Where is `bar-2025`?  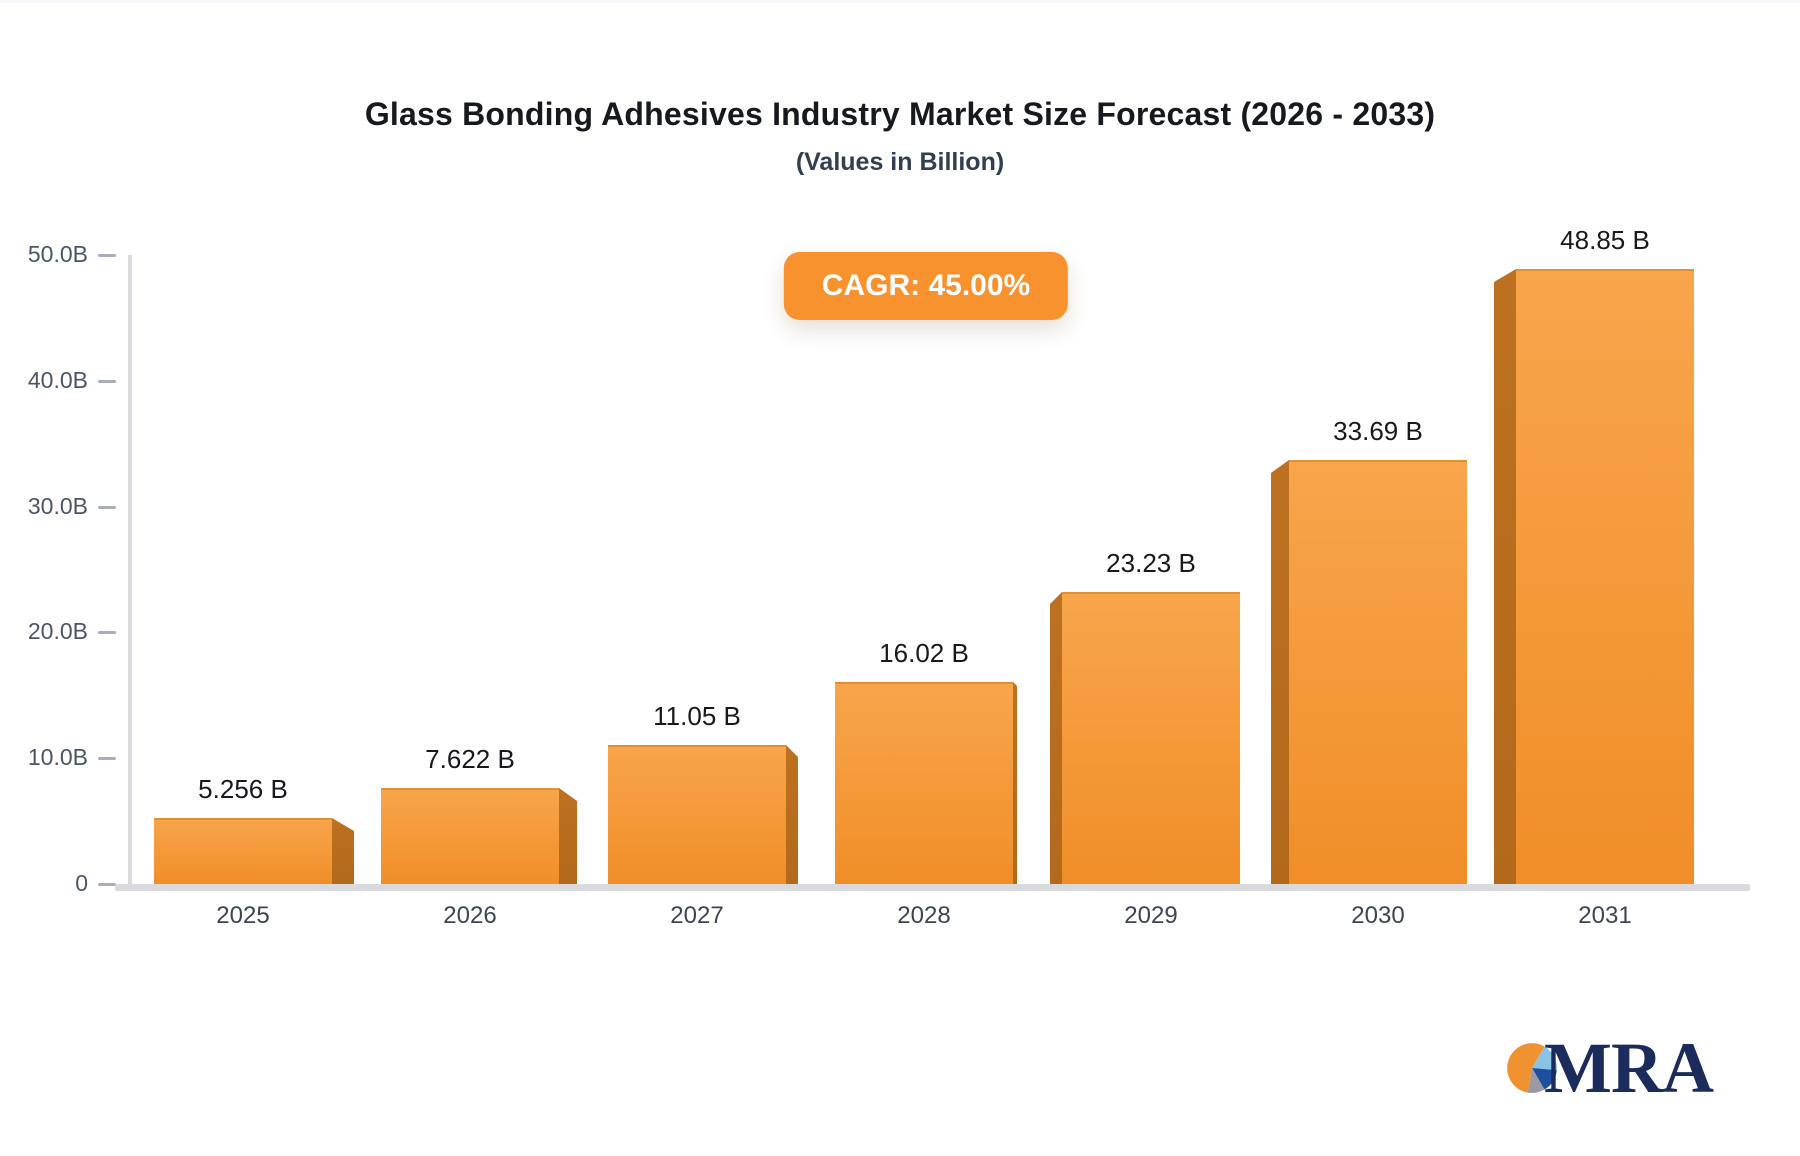
bar-2025 is located at coordinates (254, 851).